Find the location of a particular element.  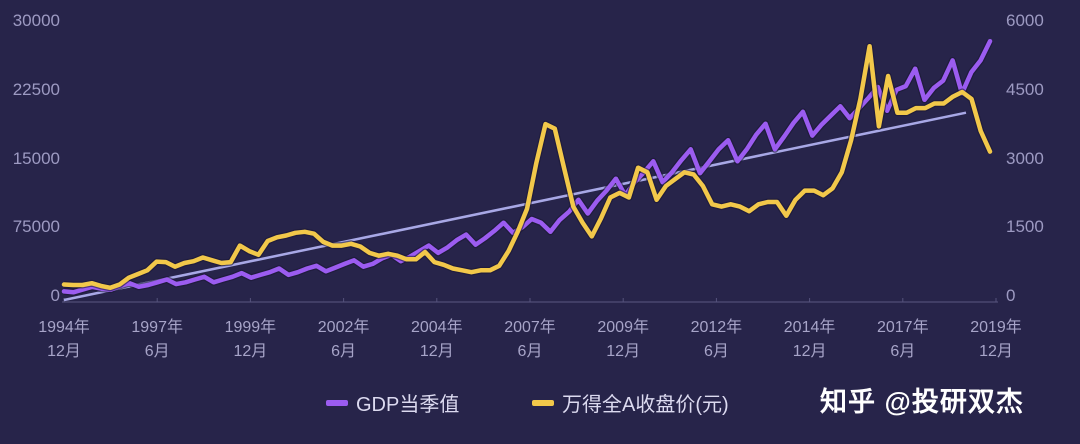

legend-item-wind-a: 万得全A收盘价(元) is located at coordinates (630, 402).